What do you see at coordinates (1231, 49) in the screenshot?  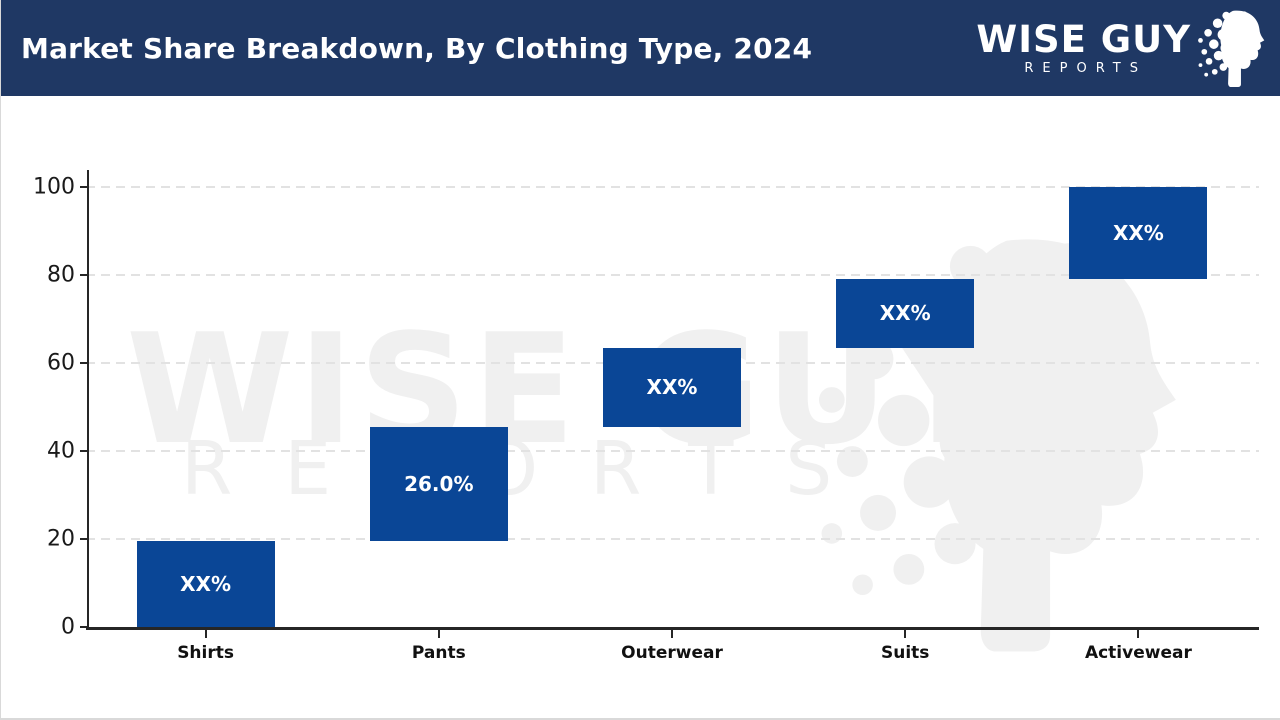 I see `logo-head-icon` at bounding box center [1231, 49].